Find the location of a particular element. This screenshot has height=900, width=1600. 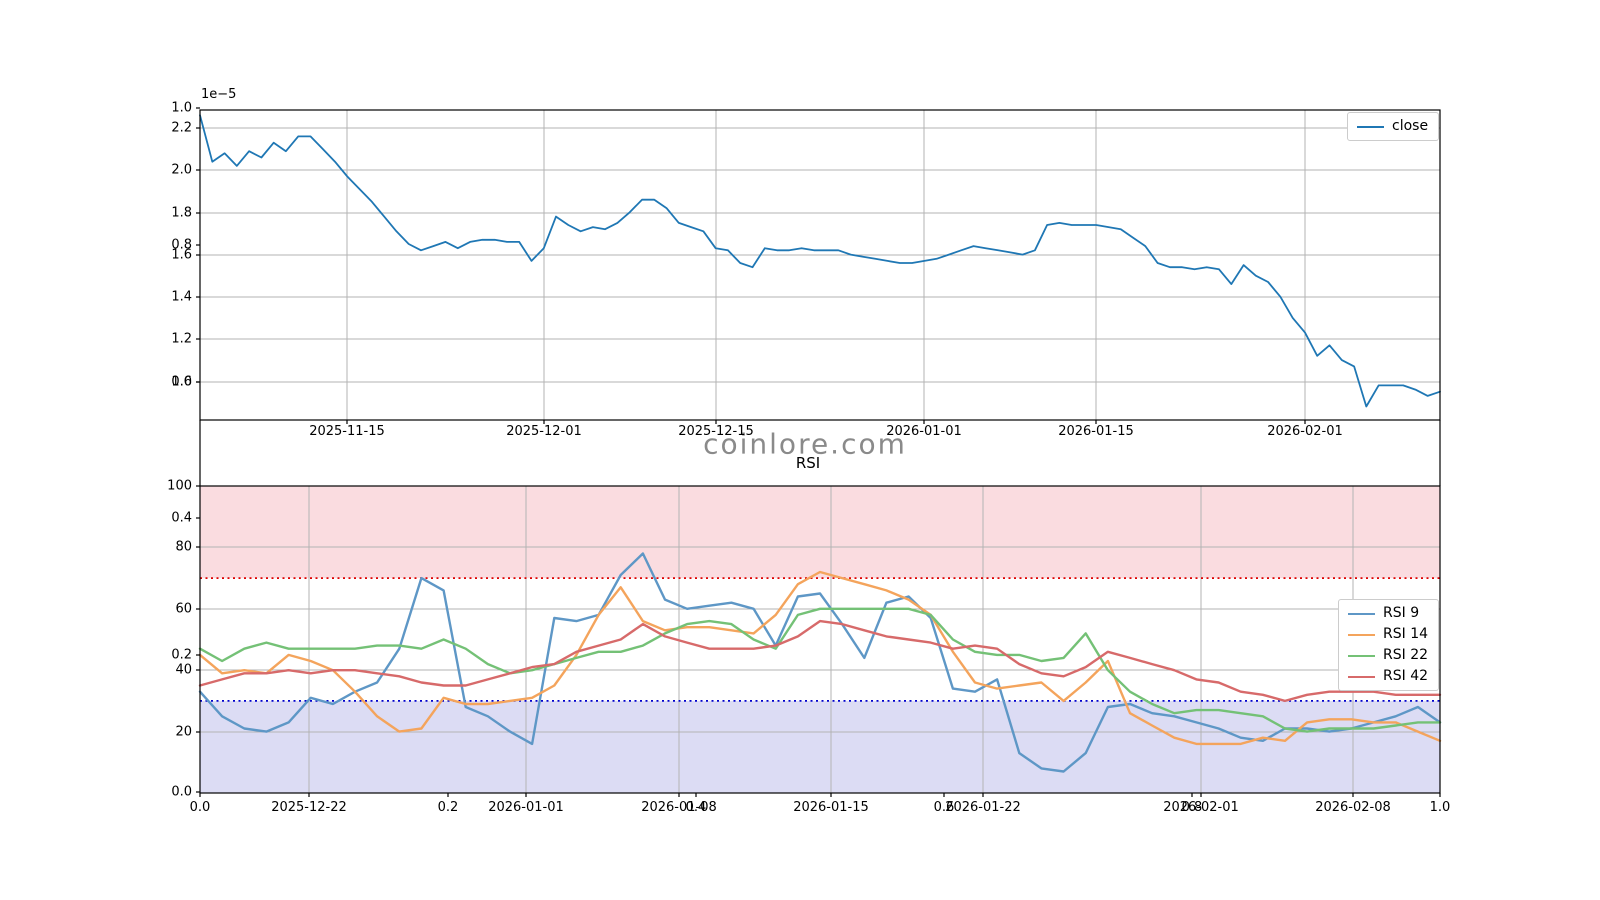

rsi-x-tick-label: 2026-01-15 is located at coordinates (831, 807).